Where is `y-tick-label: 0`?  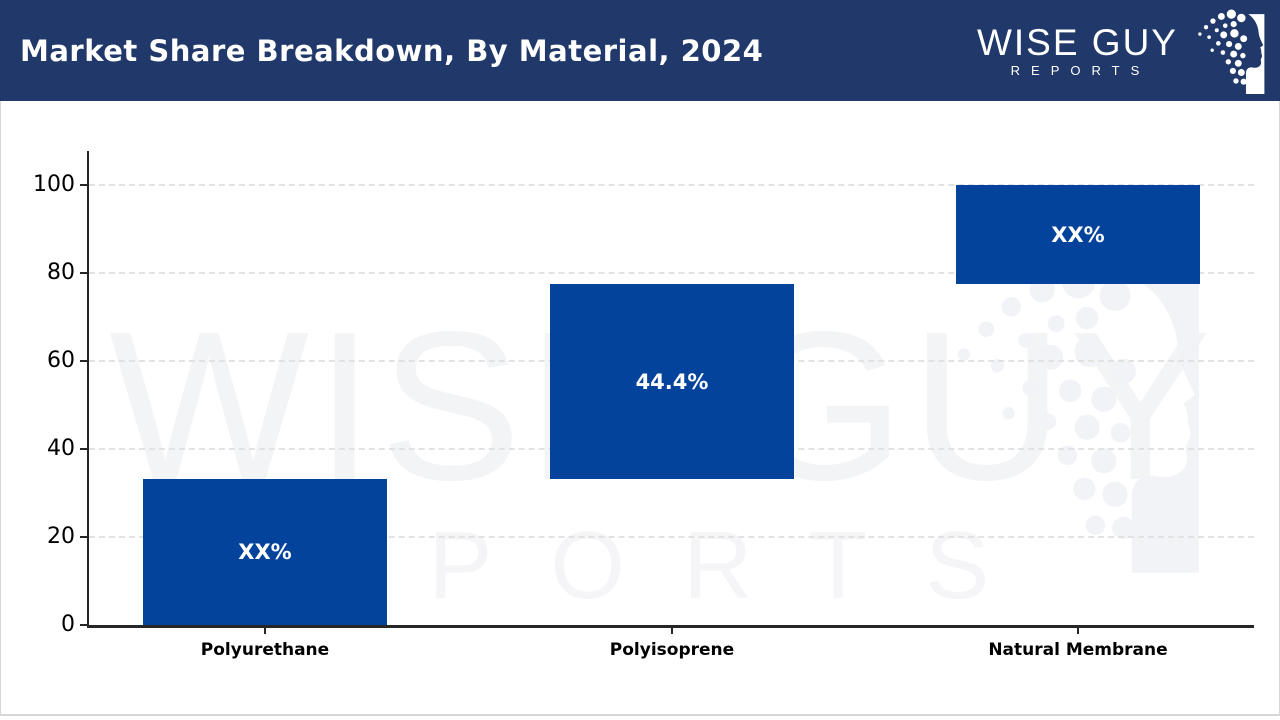
y-tick-label: 0 is located at coordinates (68, 624).